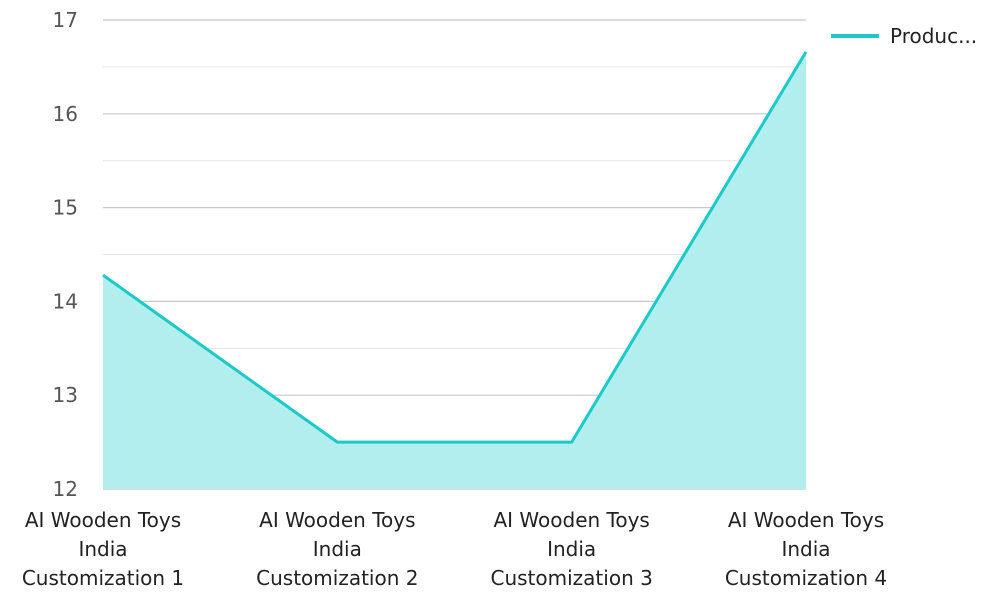 The width and height of the screenshot is (994, 594). I want to click on x-category-label: AI Wooden Toys India Customization 4, so click(806, 549).